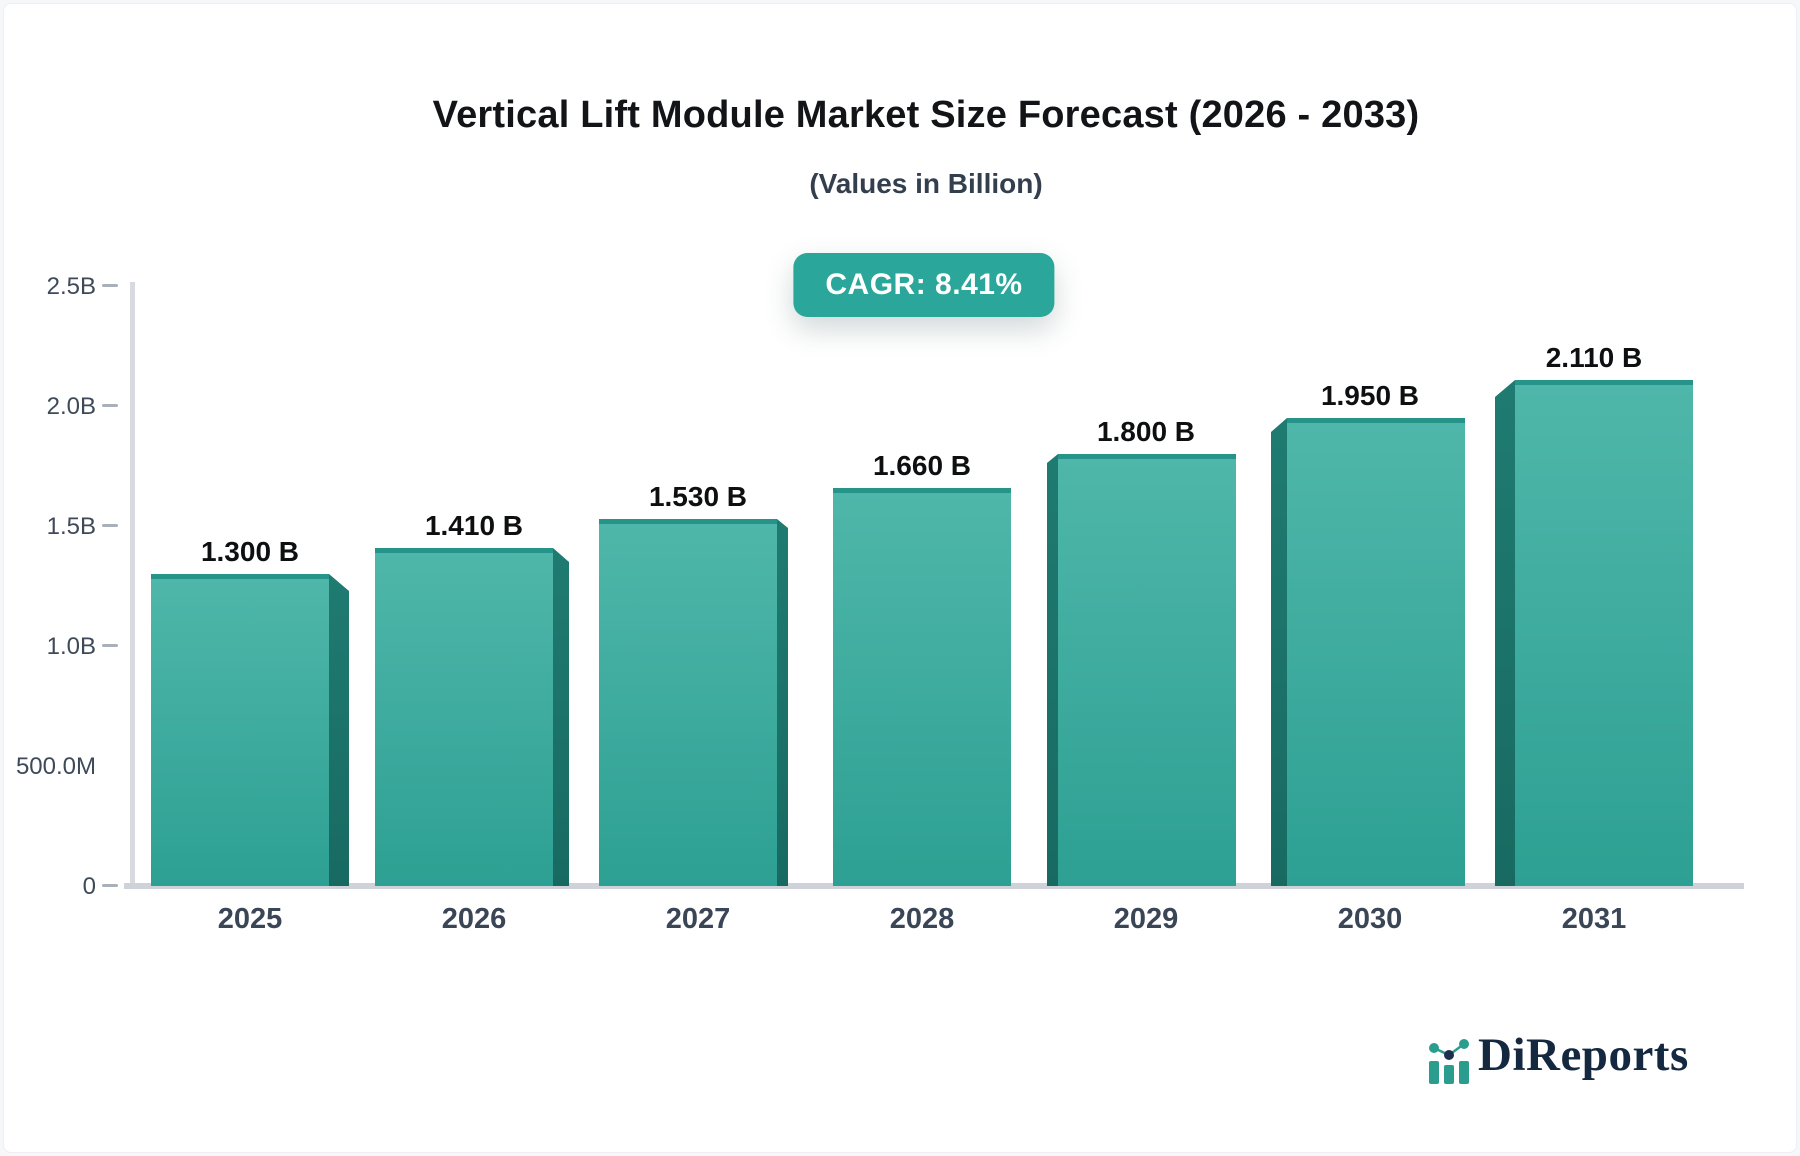 This screenshot has width=1800, height=1156. Describe the element at coordinates (250, 919) in the screenshot. I see `x-axis-label: 2025` at that location.